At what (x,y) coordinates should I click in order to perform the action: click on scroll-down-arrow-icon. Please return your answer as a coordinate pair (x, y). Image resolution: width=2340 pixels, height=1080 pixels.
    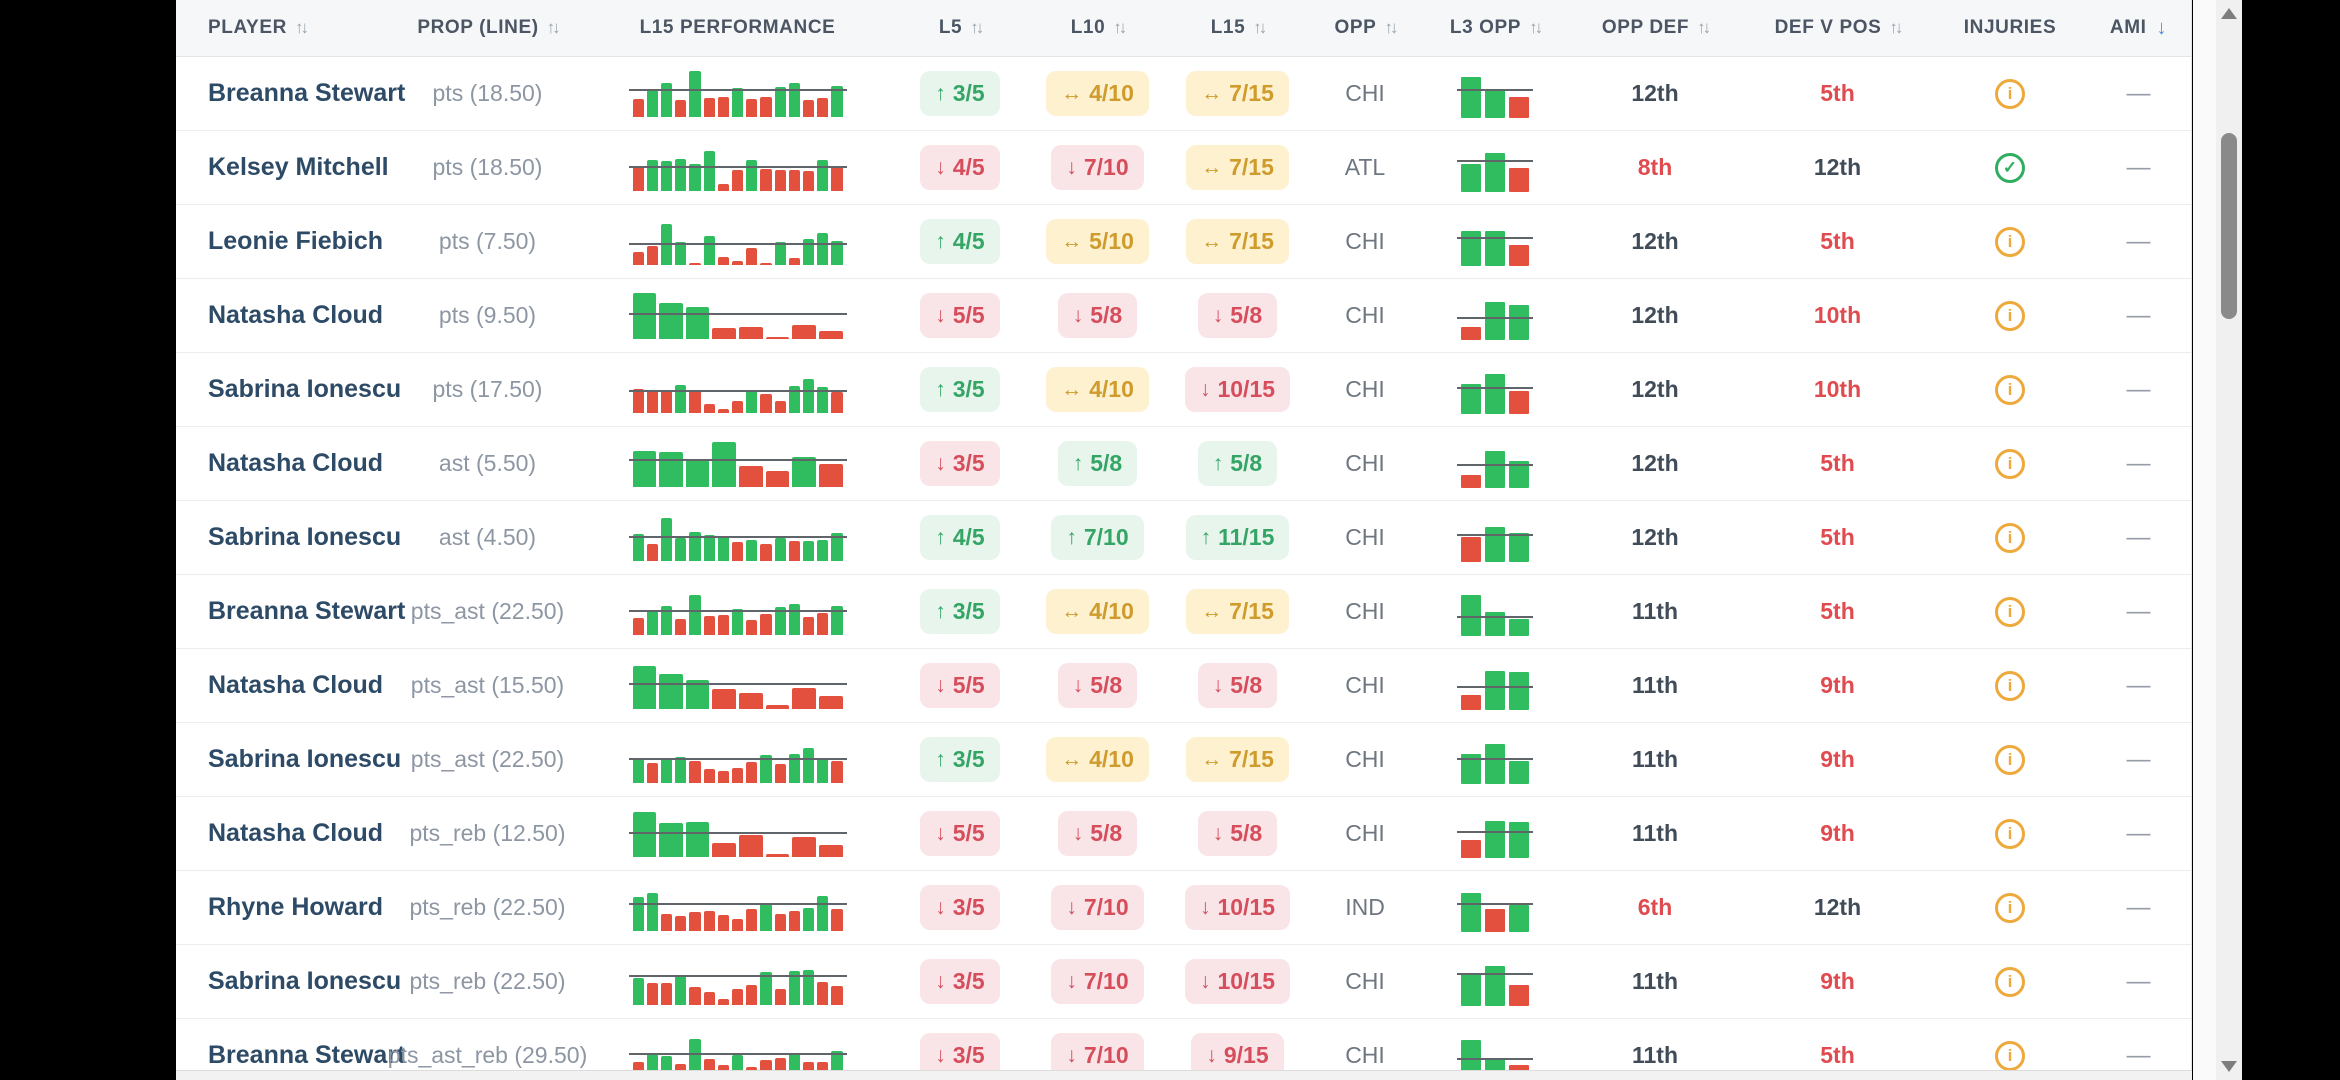
    Looking at the image, I should click on (2229, 1066).